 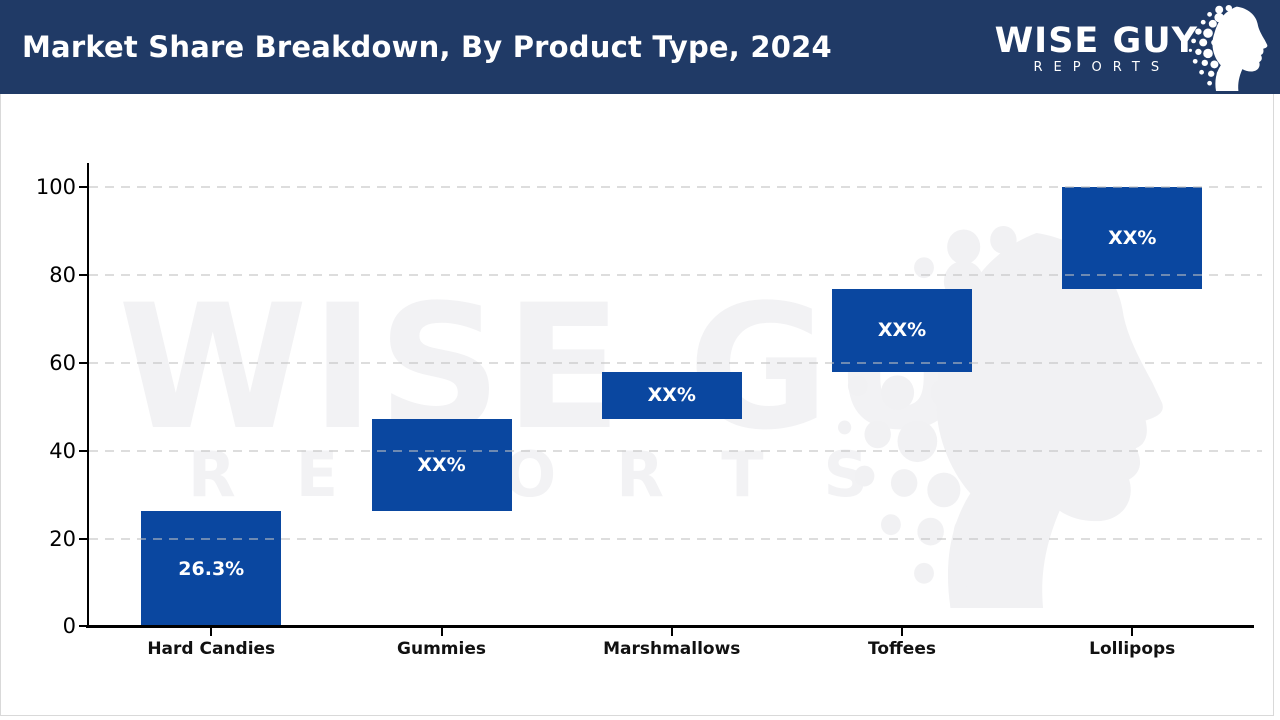 I want to click on y-tick-label: 100, so click(x=55, y=187).